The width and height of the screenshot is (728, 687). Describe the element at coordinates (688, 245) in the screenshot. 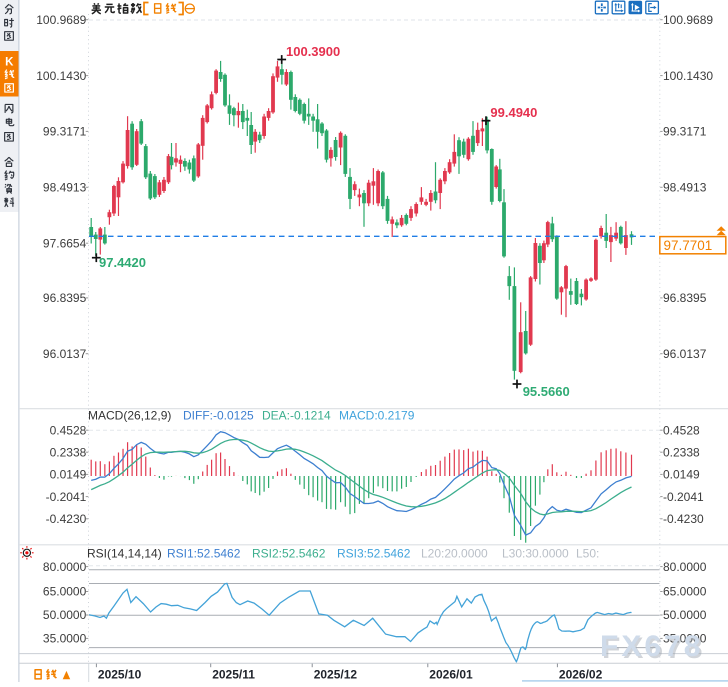

I see `svg-text: 97.7701` at that location.